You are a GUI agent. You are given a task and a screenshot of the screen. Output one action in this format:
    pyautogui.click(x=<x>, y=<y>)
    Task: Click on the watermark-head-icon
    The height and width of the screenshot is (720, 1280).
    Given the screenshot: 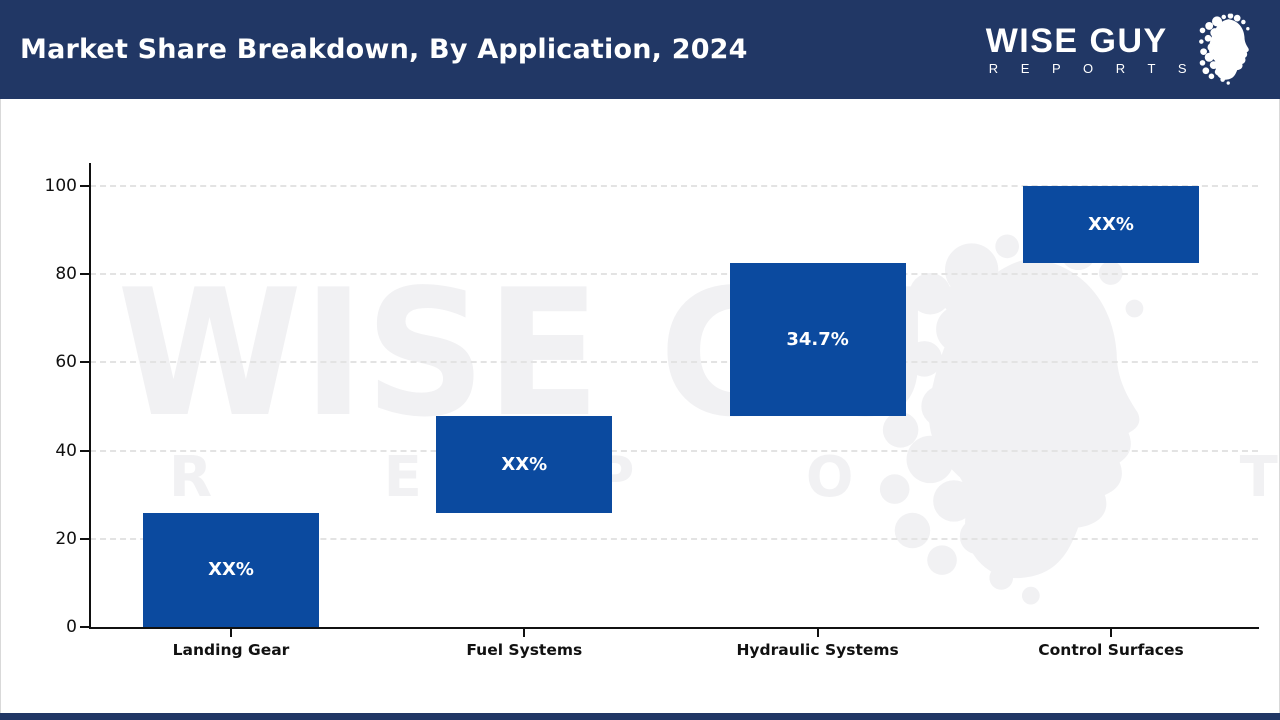 What is the action you would take?
    pyautogui.click(x=1019, y=421)
    